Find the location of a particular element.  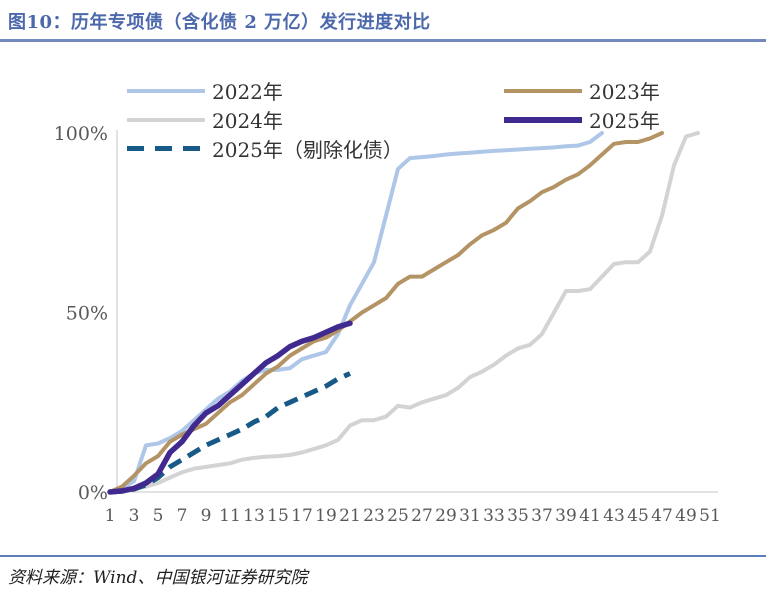

legend-label-2023: 2023年 is located at coordinates (624, 92).